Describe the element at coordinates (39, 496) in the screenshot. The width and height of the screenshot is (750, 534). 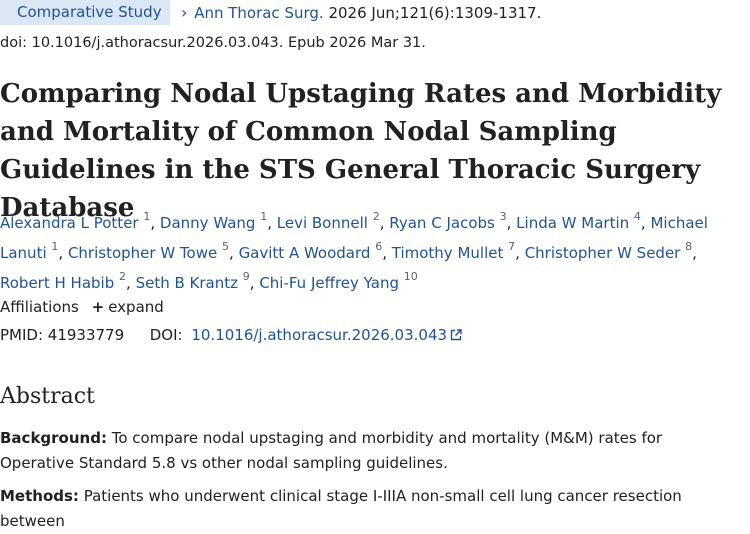
I see `methods-label: Methods:` at that location.